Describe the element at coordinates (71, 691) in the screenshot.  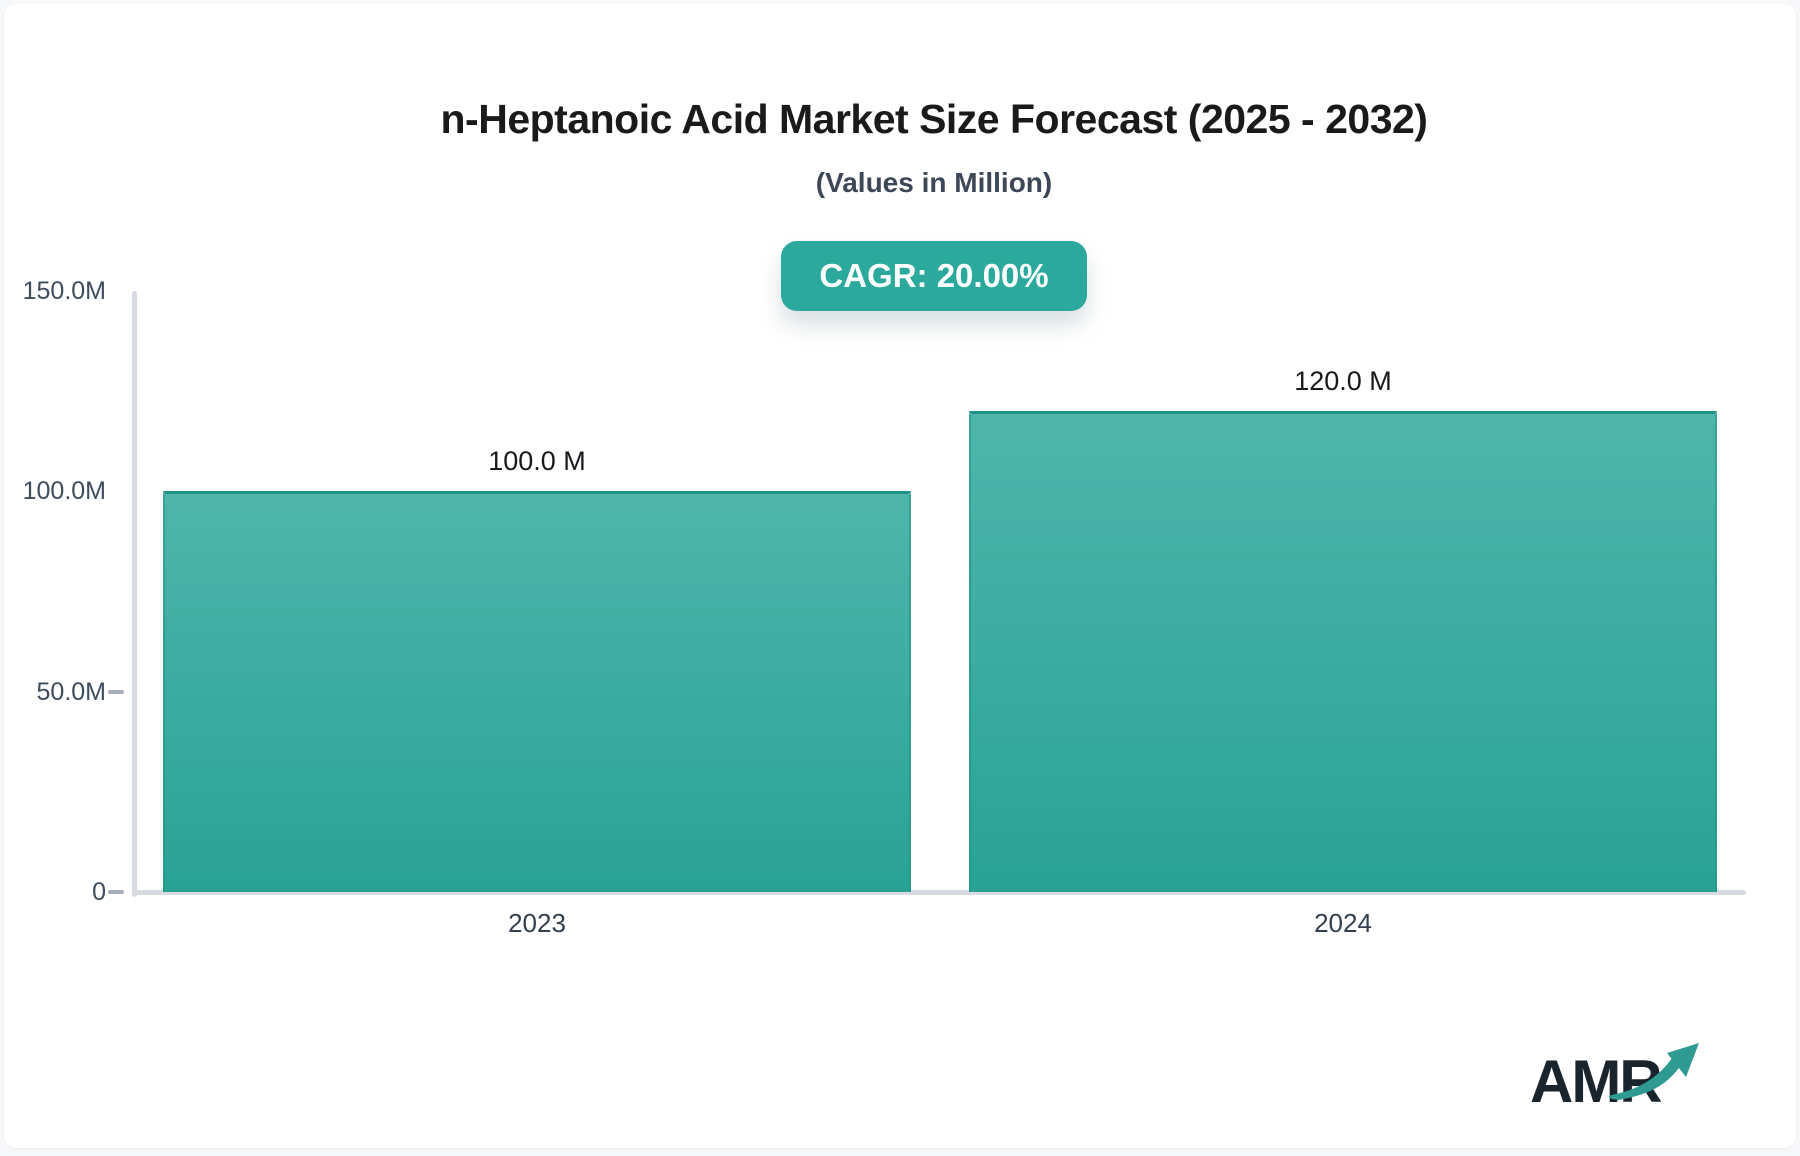
I see `y-axis-label: 50.0M` at that location.